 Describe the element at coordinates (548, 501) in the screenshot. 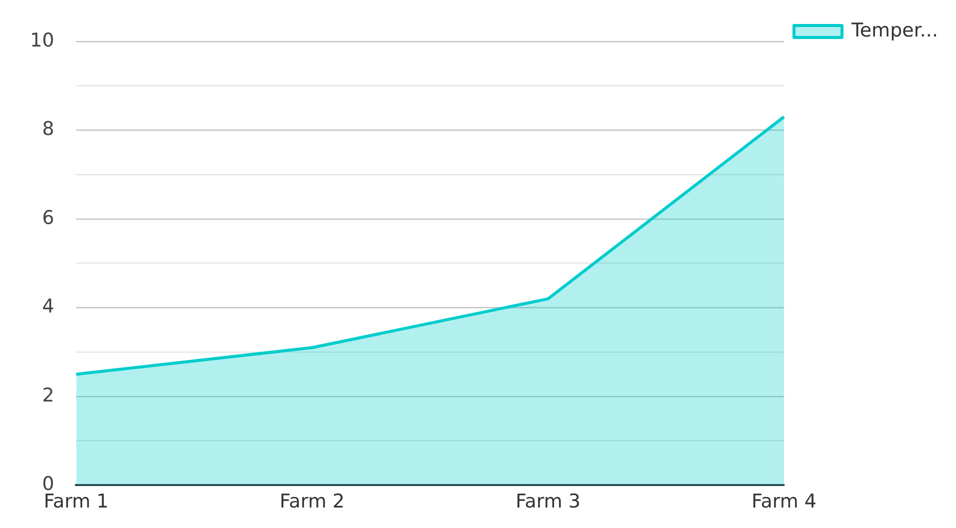

I see `x-tick-label: Farm 3` at that location.